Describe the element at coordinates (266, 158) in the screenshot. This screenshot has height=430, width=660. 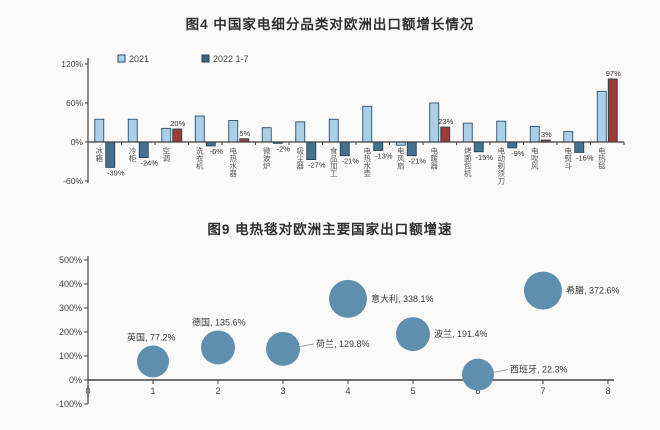
I see `category-label: 微波炉` at that location.